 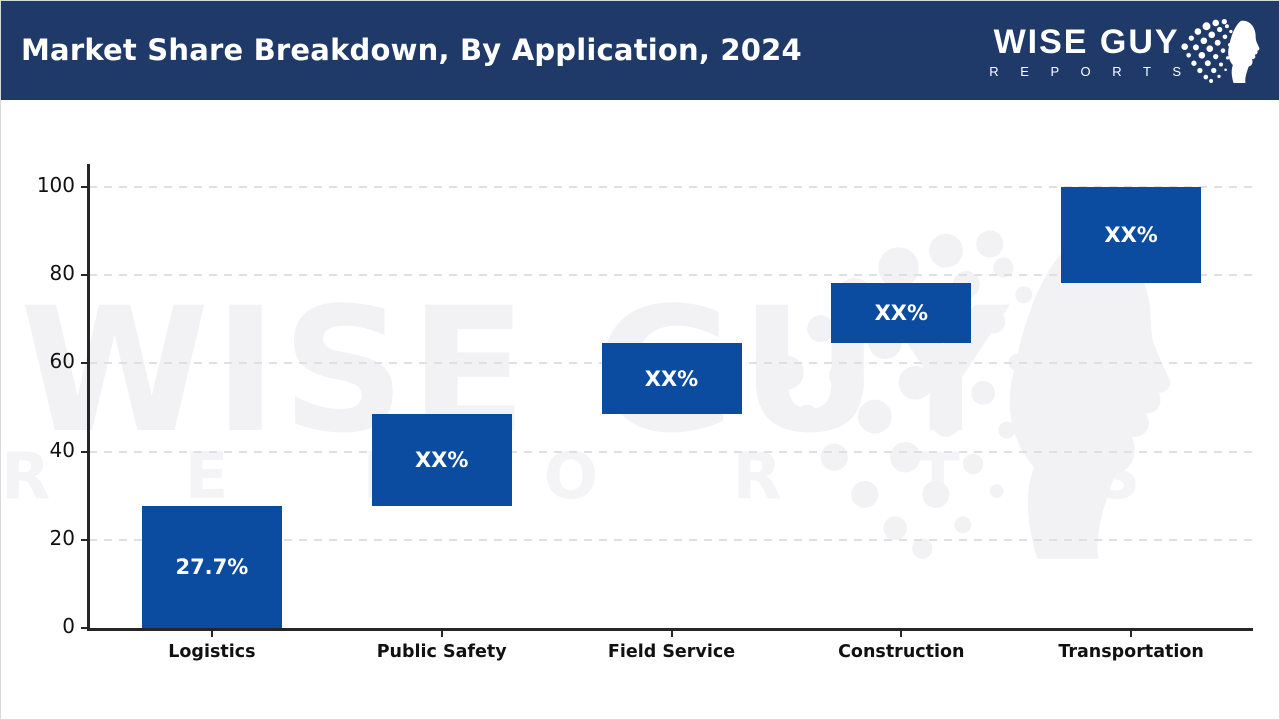 What do you see at coordinates (599, 477) in the screenshot?
I see `watermark-reports-text: R E P O R T S` at bounding box center [599, 477].